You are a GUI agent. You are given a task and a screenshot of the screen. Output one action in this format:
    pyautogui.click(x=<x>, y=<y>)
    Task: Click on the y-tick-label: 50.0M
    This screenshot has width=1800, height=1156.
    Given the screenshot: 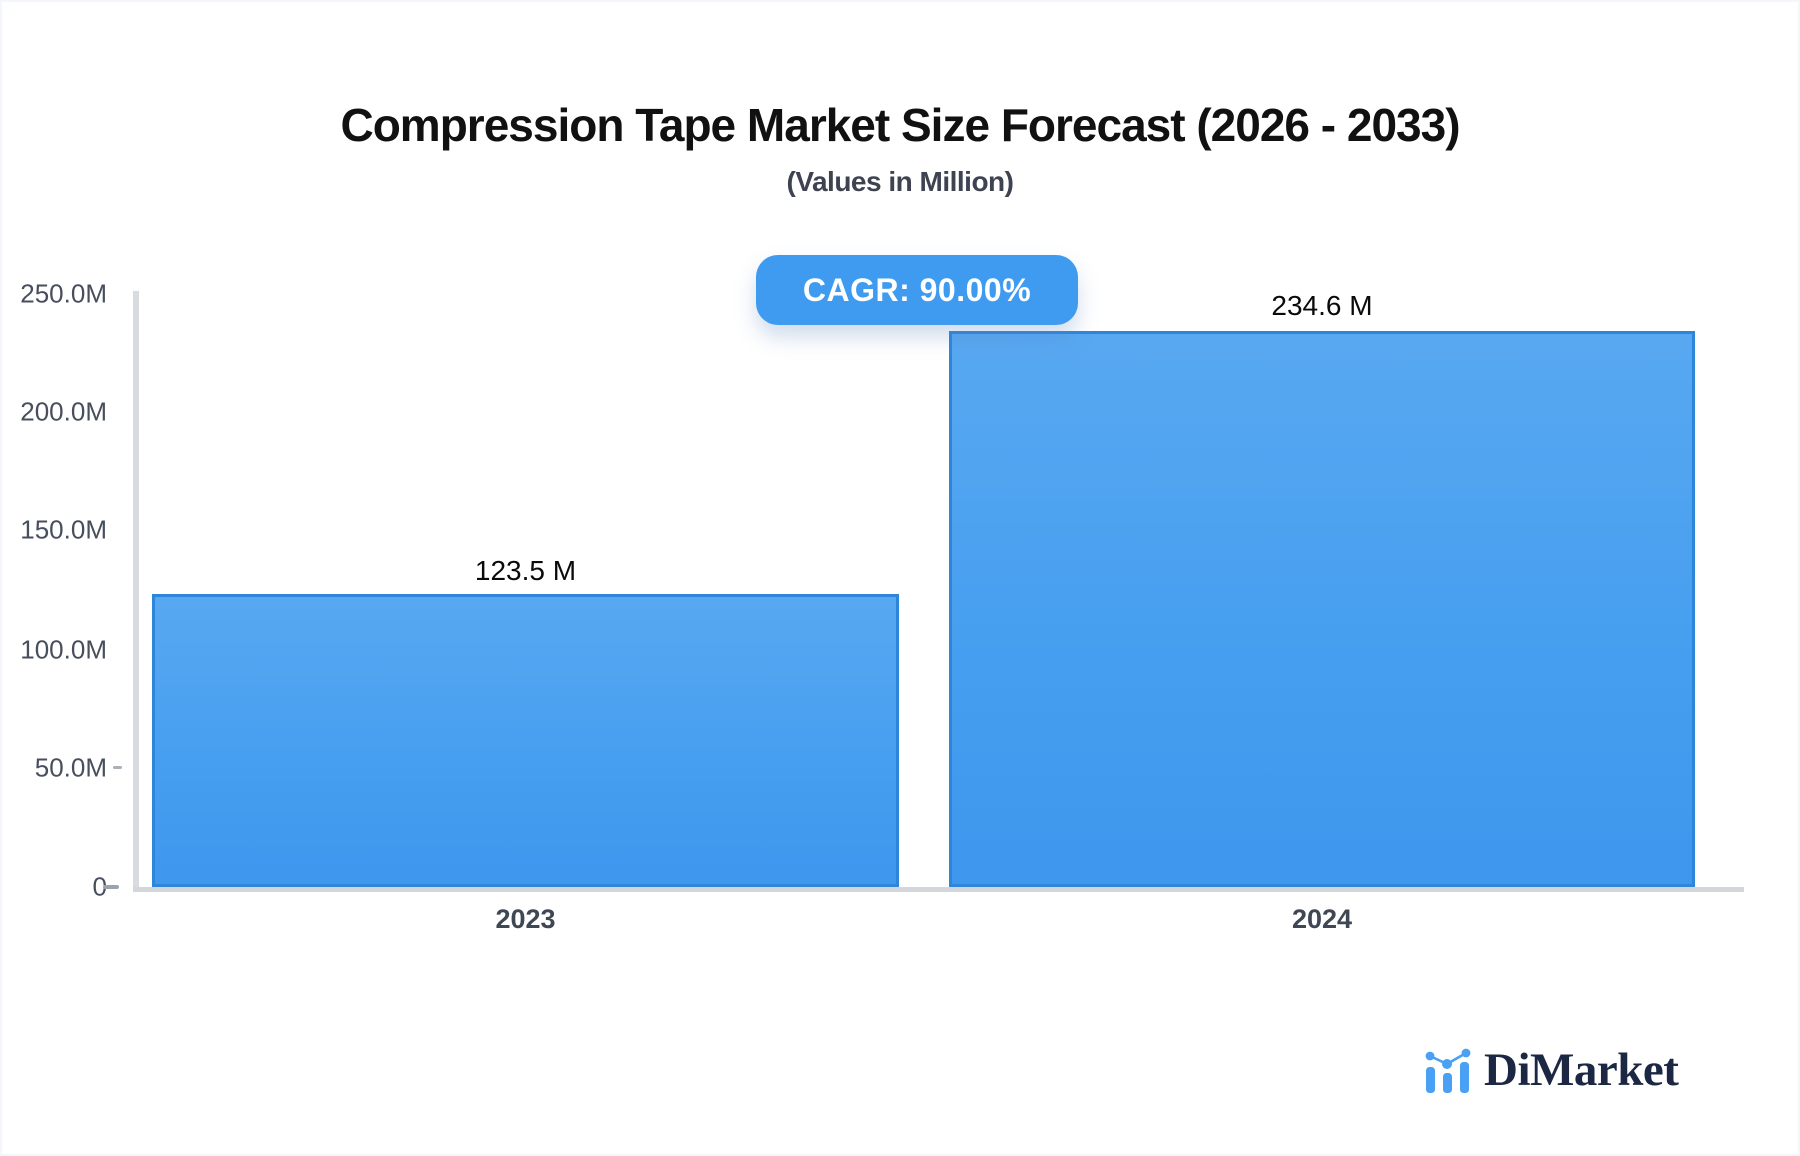 What is the action you would take?
    pyautogui.click(x=70, y=767)
    